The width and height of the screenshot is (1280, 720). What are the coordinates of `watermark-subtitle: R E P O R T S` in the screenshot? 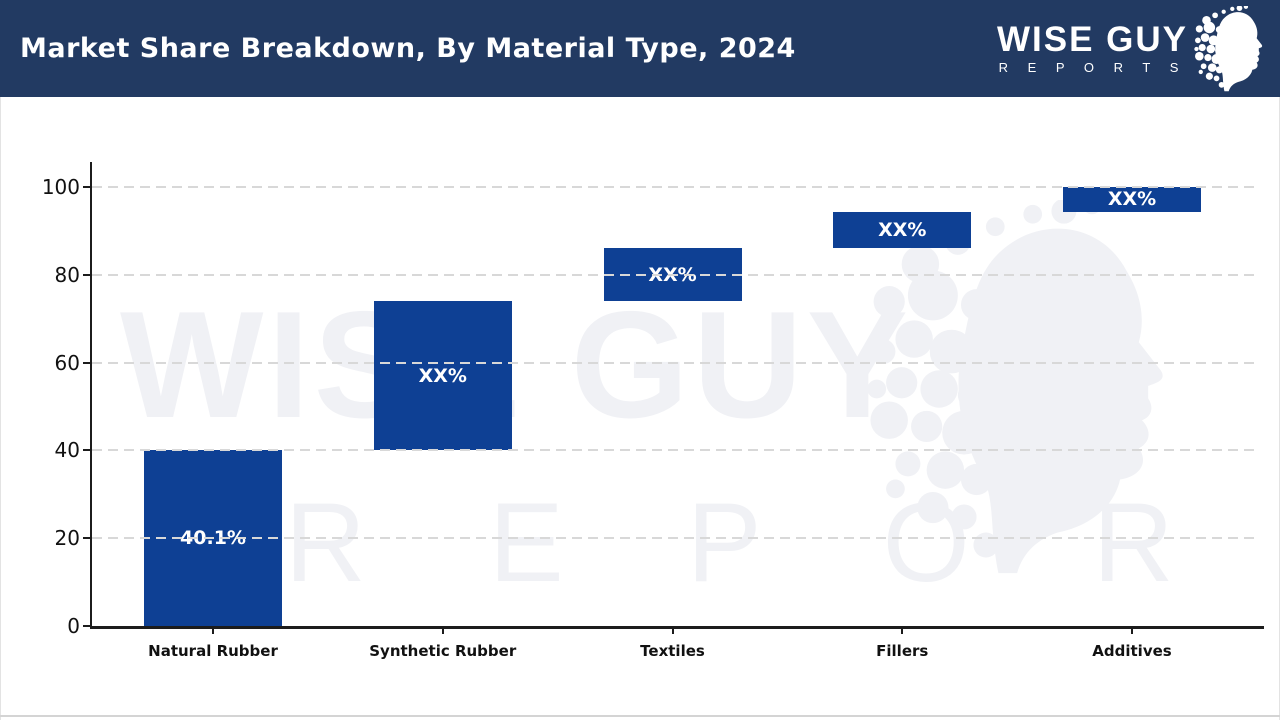 It's located at (782, 542).